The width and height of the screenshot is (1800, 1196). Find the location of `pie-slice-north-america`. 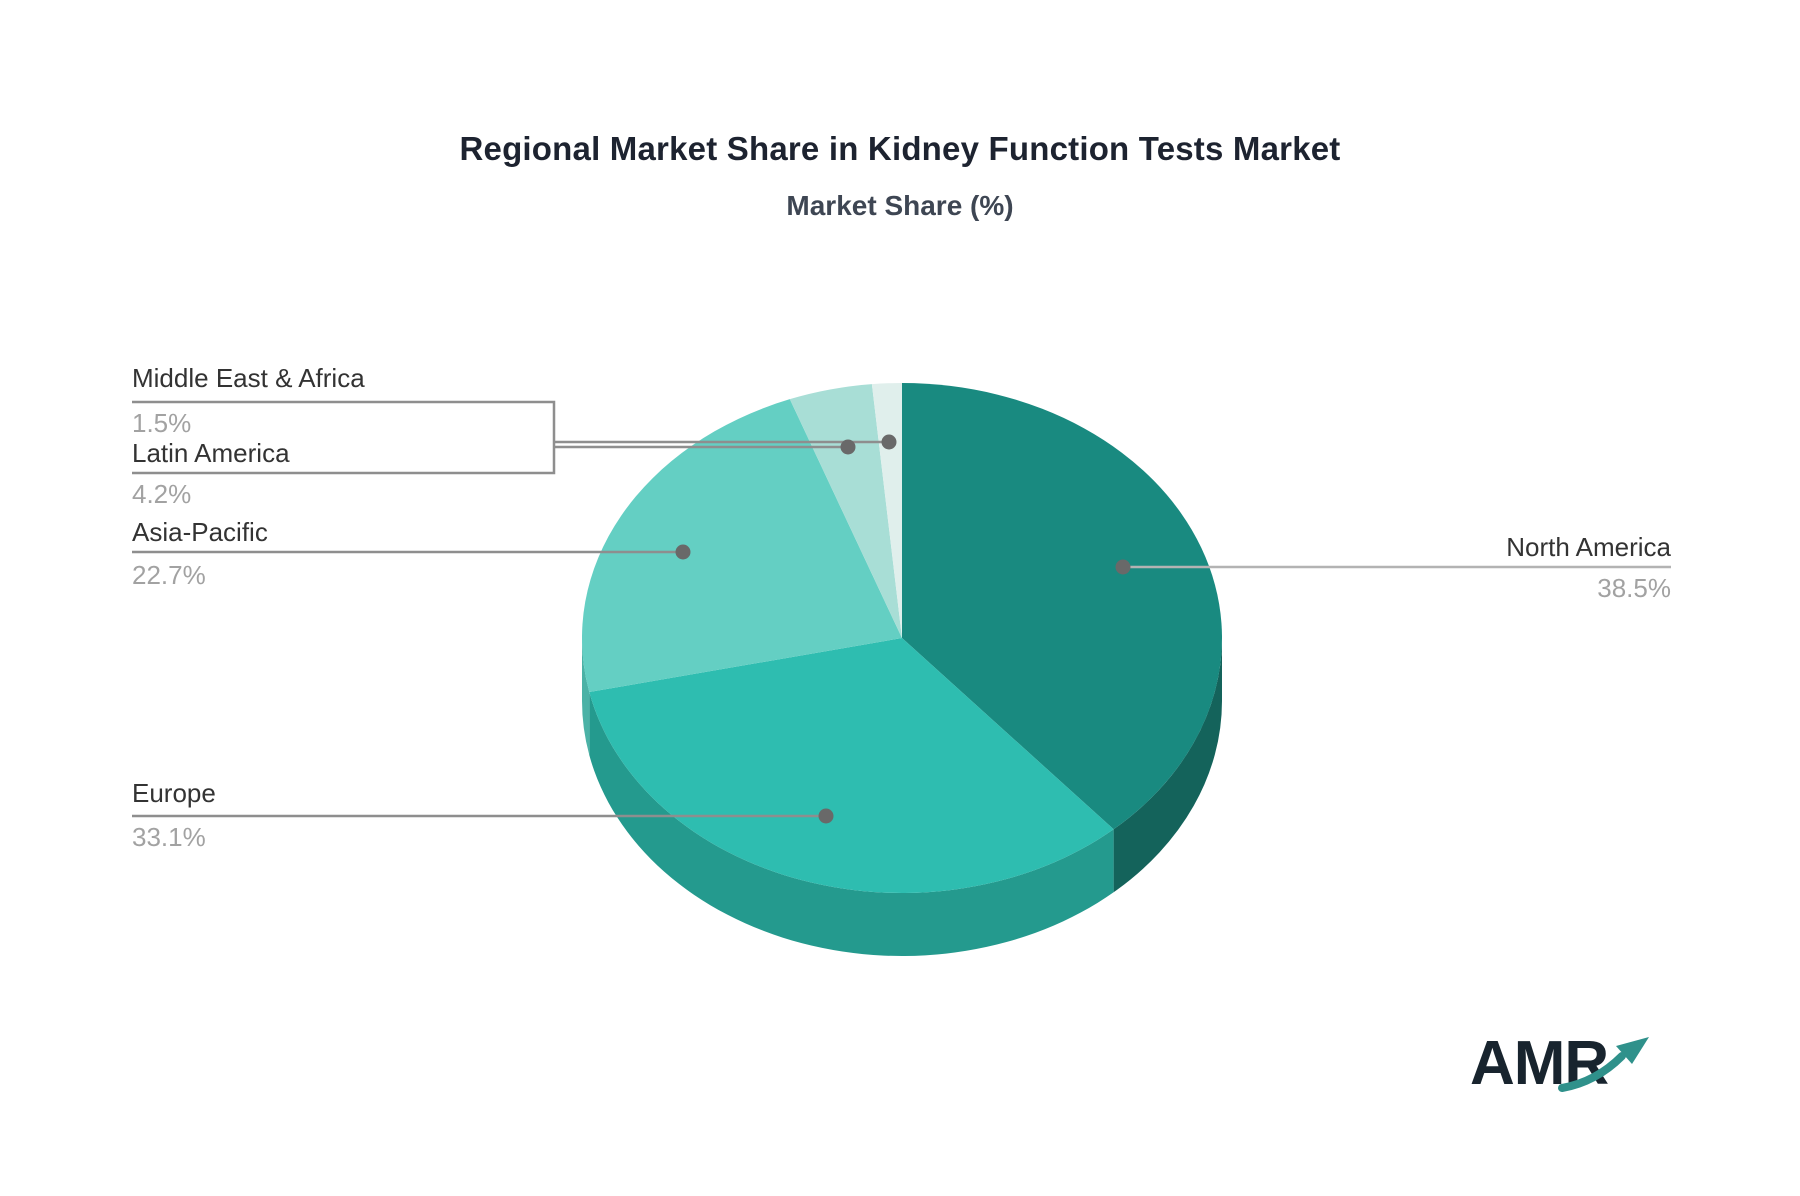

pie-slice-north-america is located at coordinates (1062, 606).